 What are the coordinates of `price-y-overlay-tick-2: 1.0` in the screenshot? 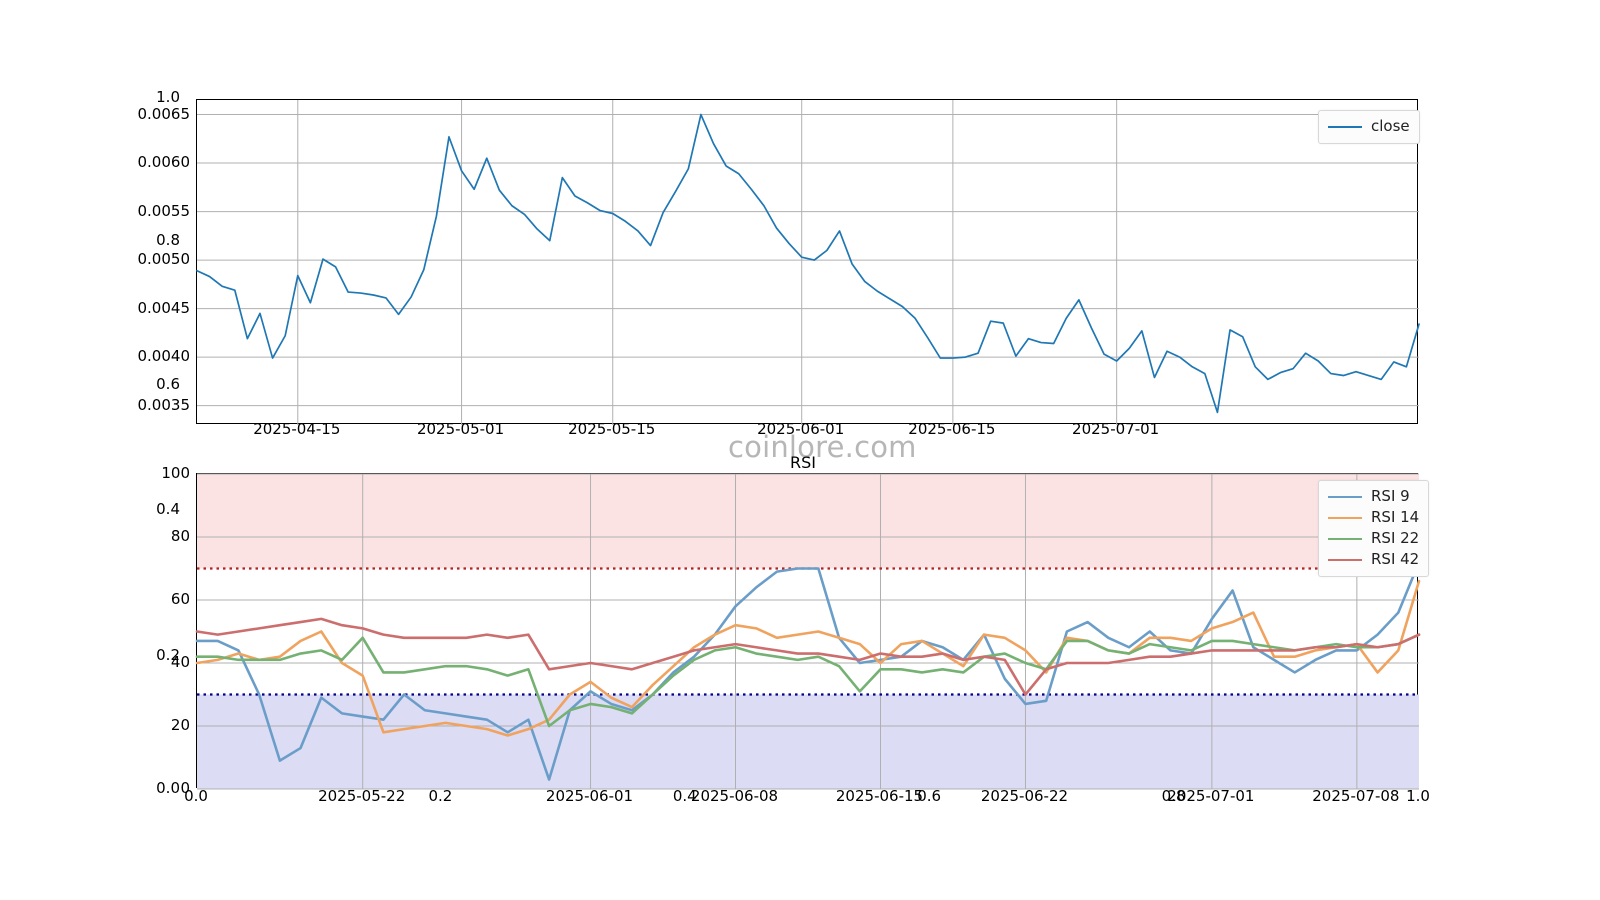 It's located at (168, 97).